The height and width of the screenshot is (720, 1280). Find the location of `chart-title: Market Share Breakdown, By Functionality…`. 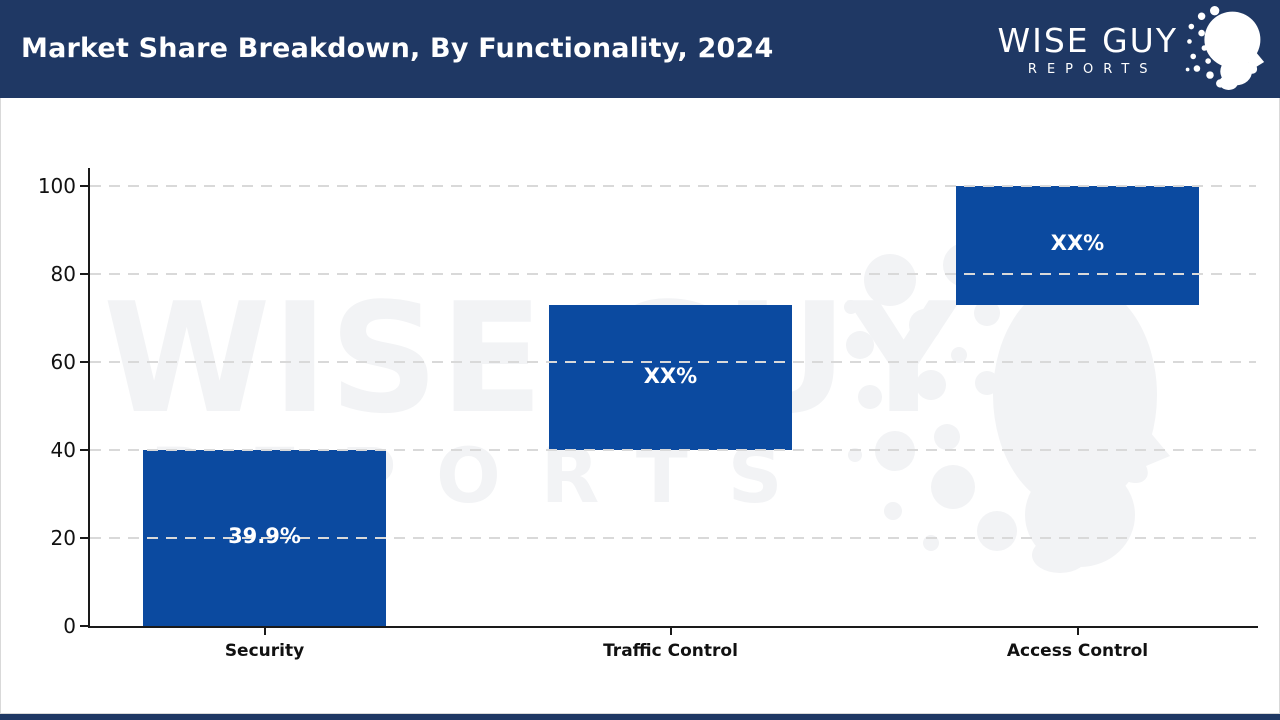

chart-title: Market Share Breakdown, By Functionality… is located at coordinates (397, 48).